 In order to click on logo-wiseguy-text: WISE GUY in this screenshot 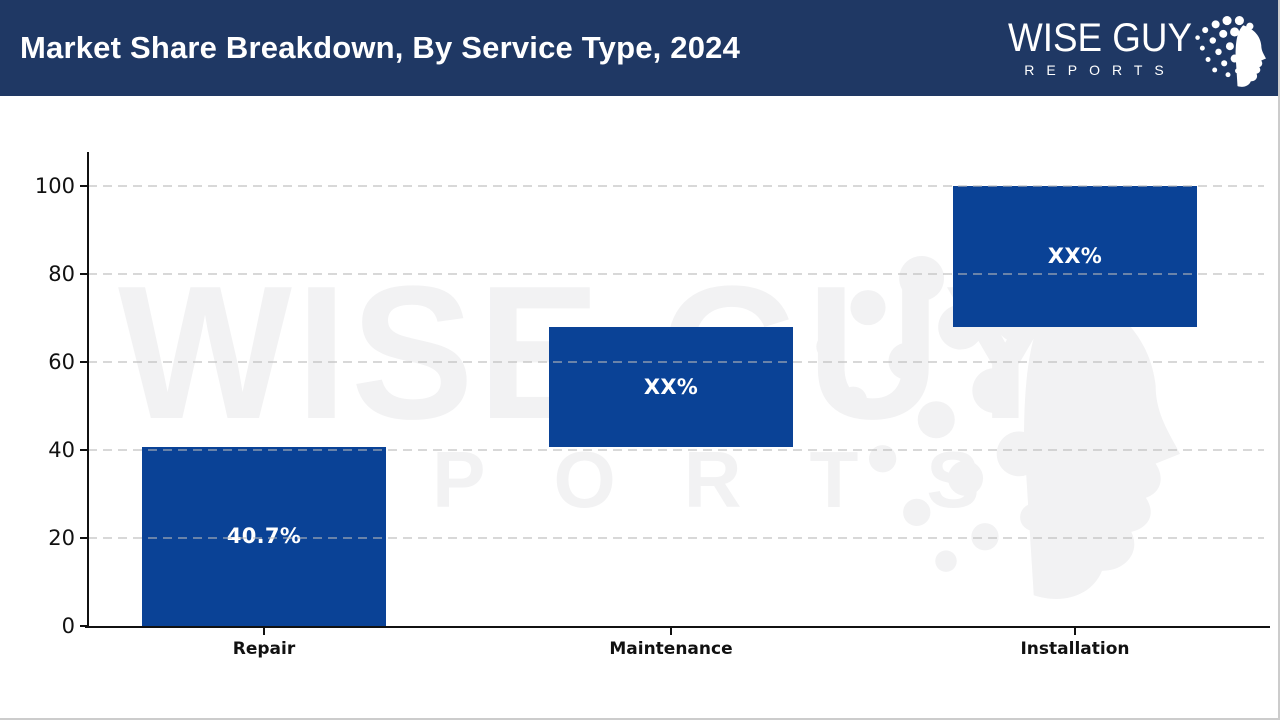, I will do `click(1100, 38)`.